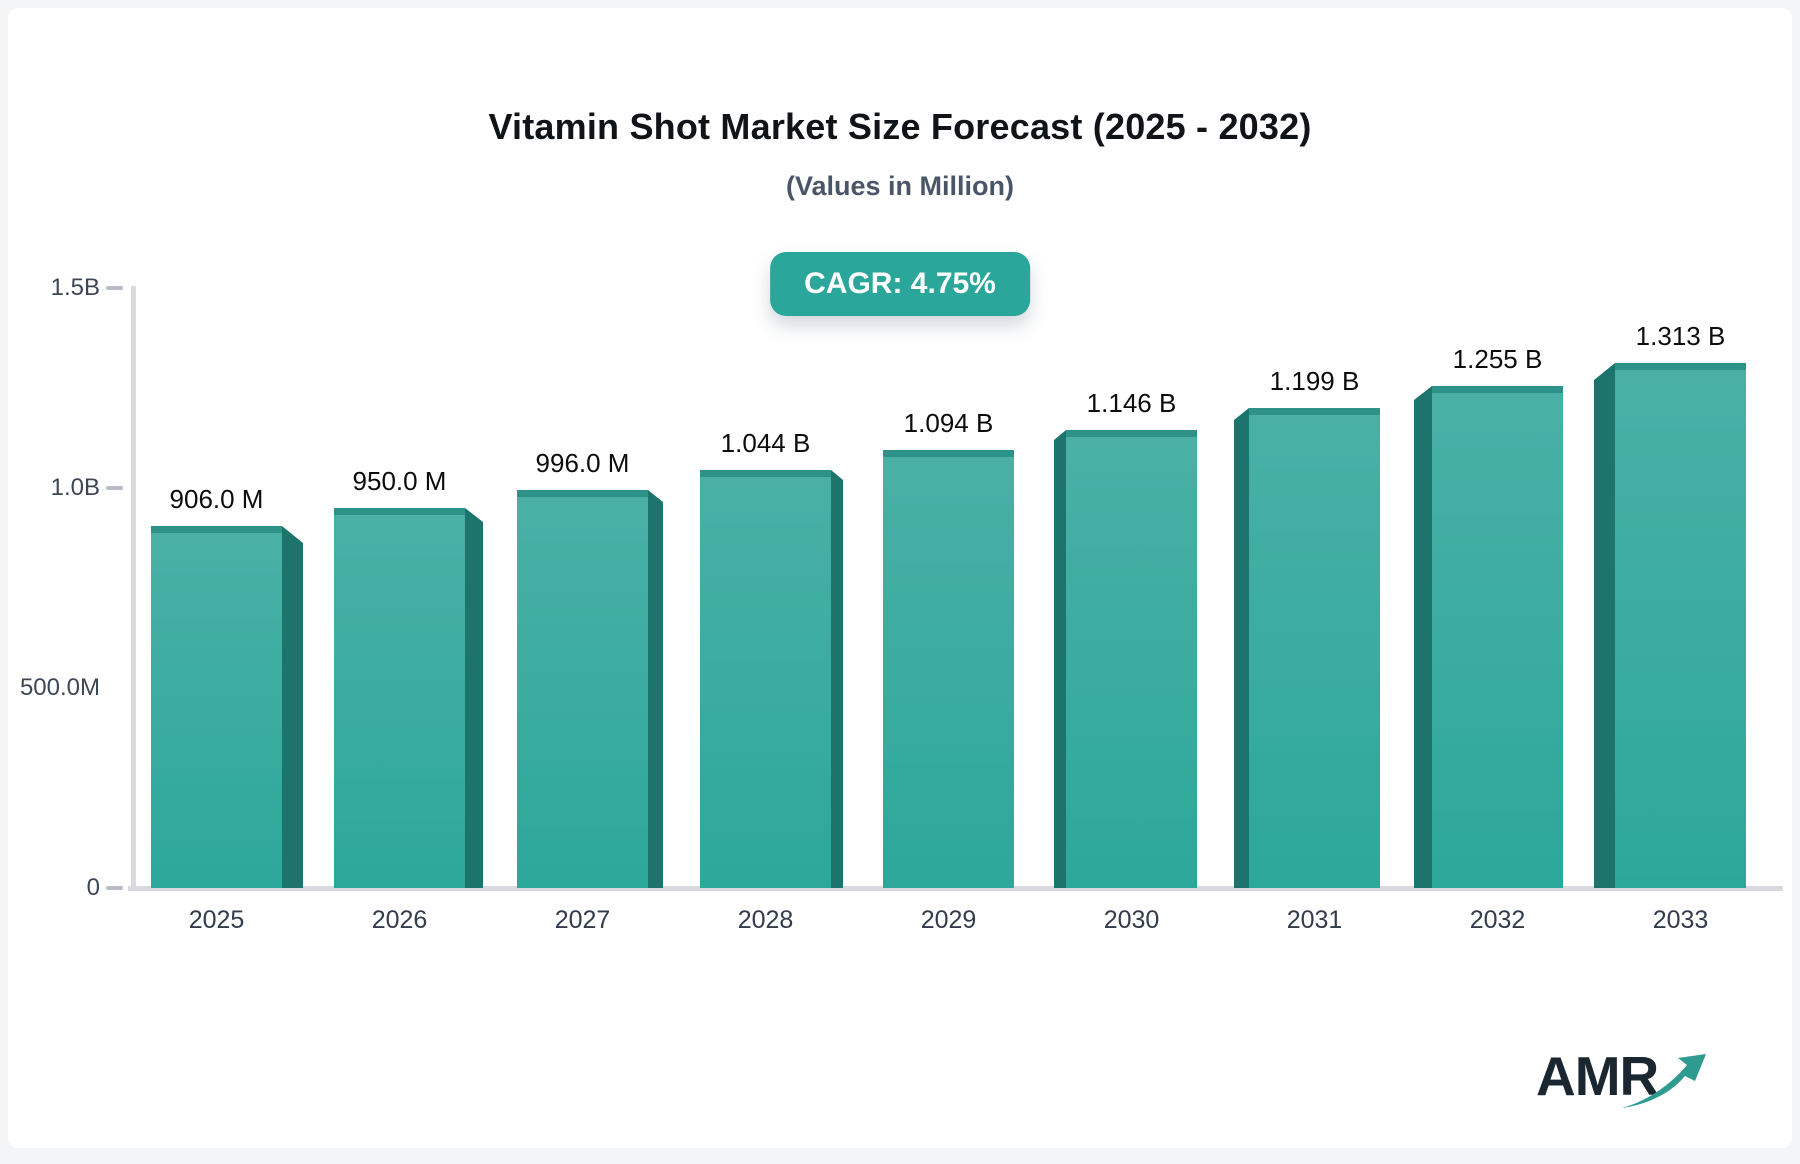 The height and width of the screenshot is (1164, 1800). What do you see at coordinates (399, 698) in the screenshot?
I see `bar-2026` at bounding box center [399, 698].